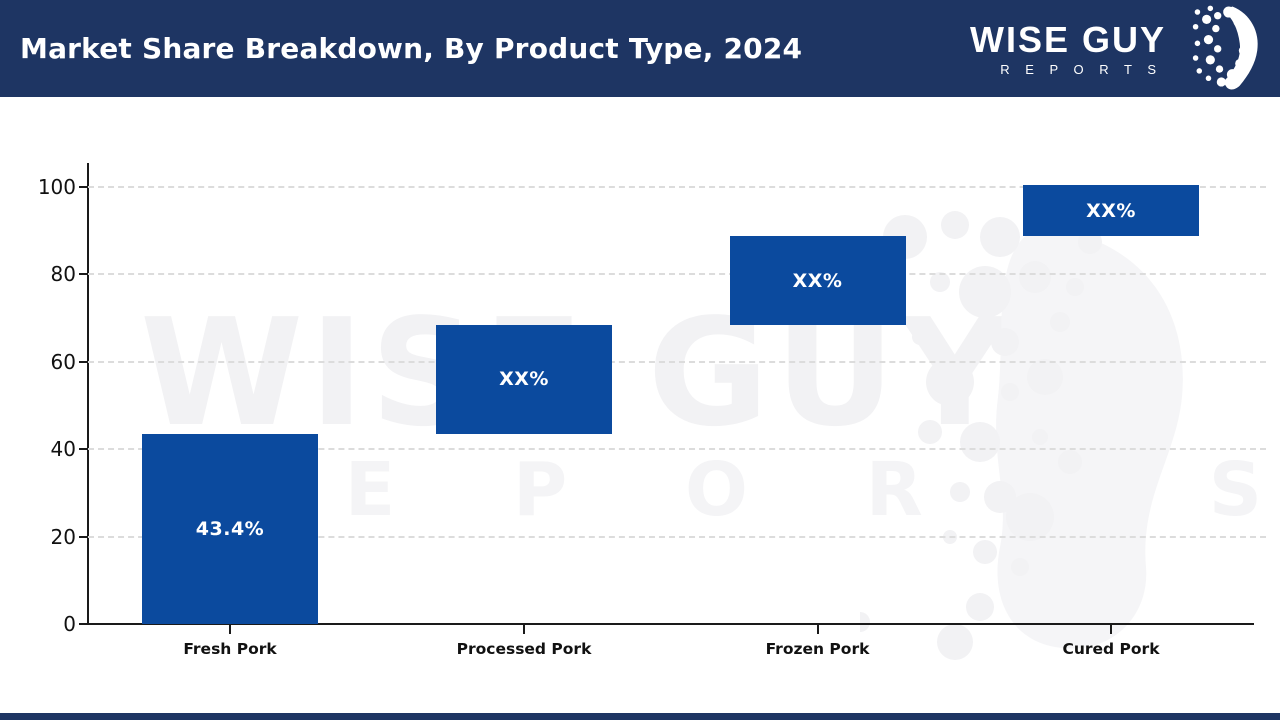  What do you see at coordinates (1111, 649) in the screenshot?
I see `category-label-4: Cured Pork` at bounding box center [1111, 649].